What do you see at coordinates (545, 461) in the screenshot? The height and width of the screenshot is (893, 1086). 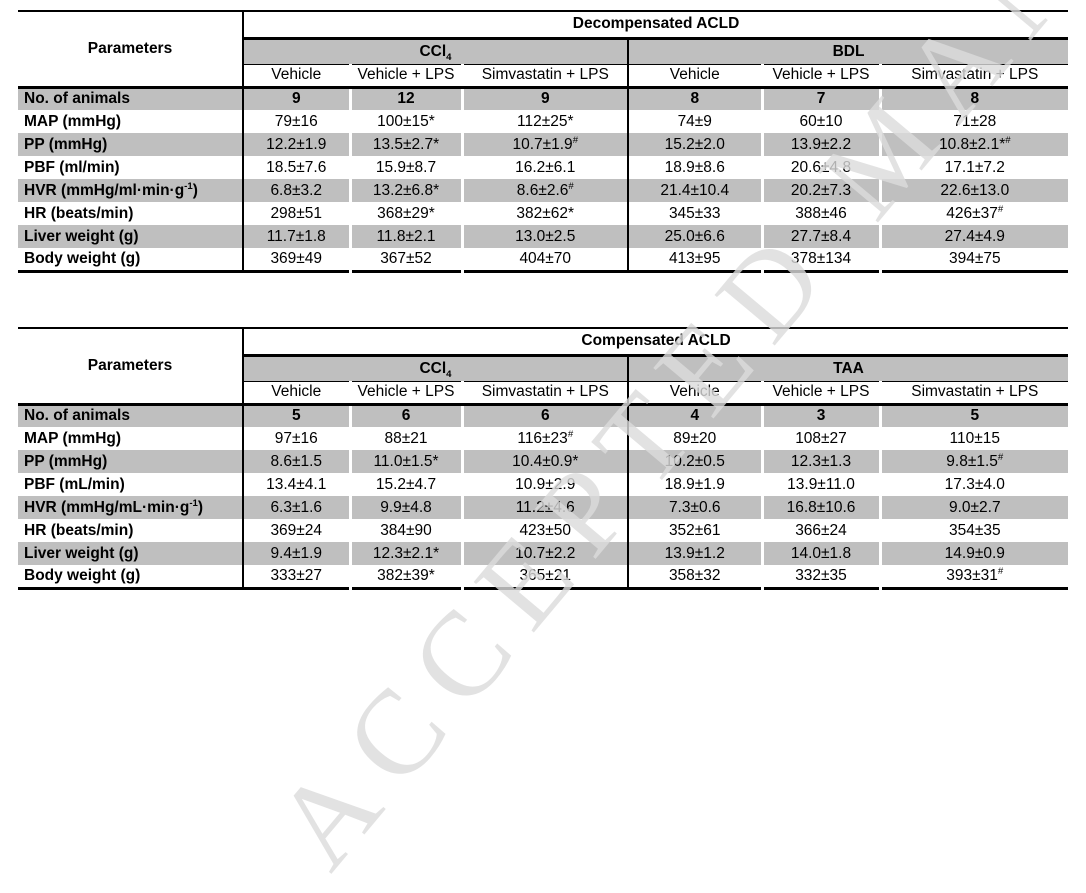 I see `value-cell: 10.4±0.9*` at bounding box center [545, 461].